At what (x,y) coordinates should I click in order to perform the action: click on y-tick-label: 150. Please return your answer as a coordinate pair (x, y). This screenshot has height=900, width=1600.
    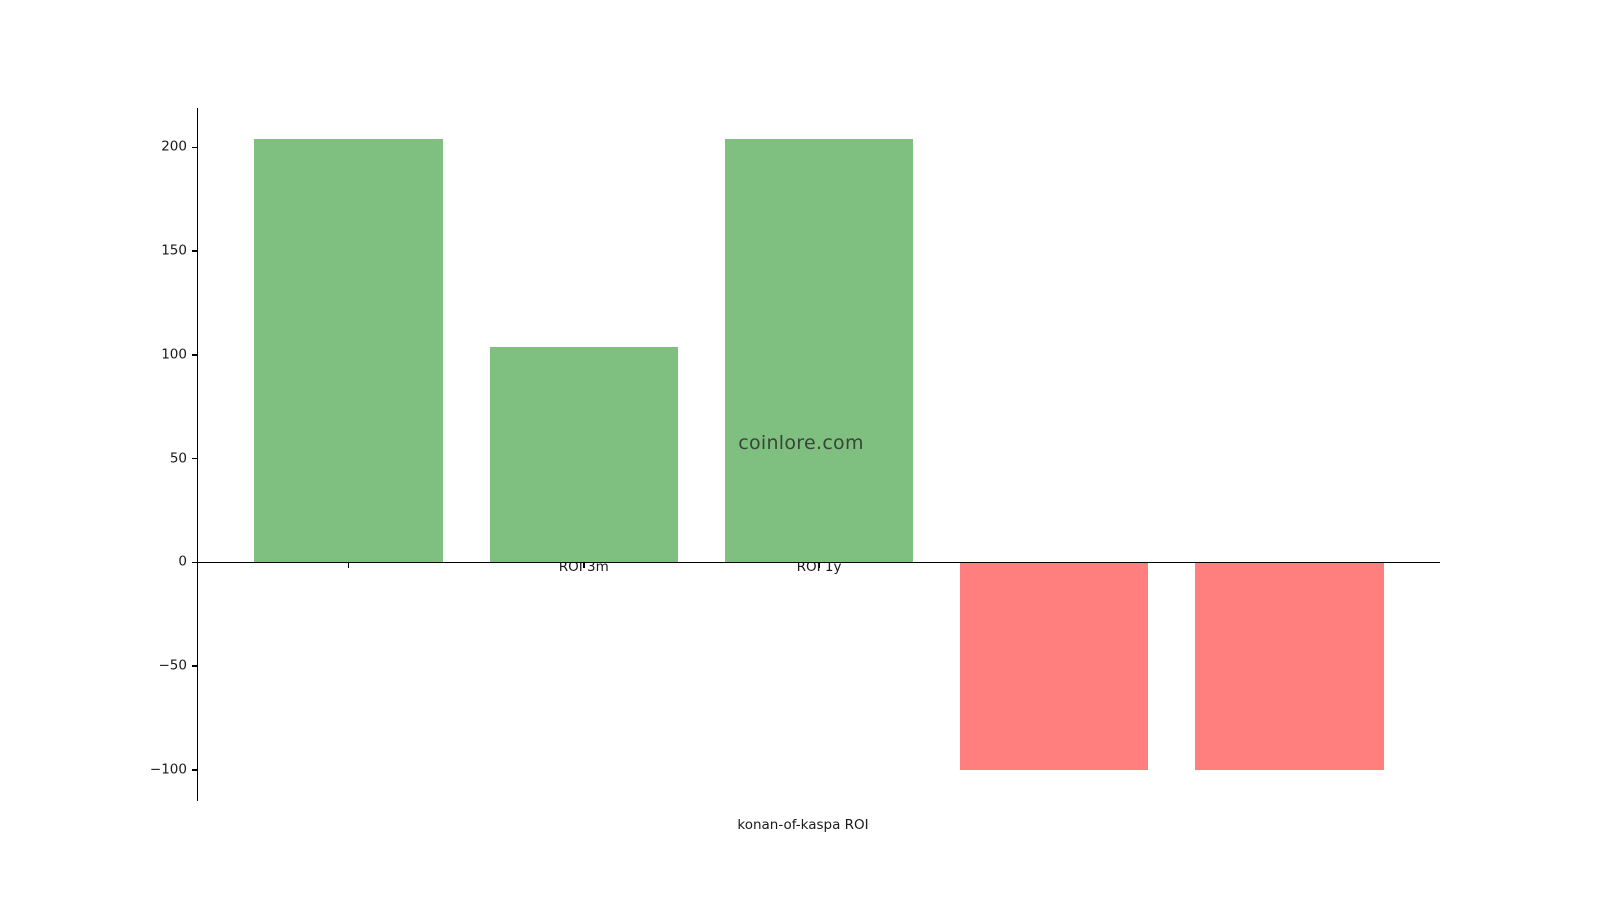
    Looking at the image, I should click on (174, 250).